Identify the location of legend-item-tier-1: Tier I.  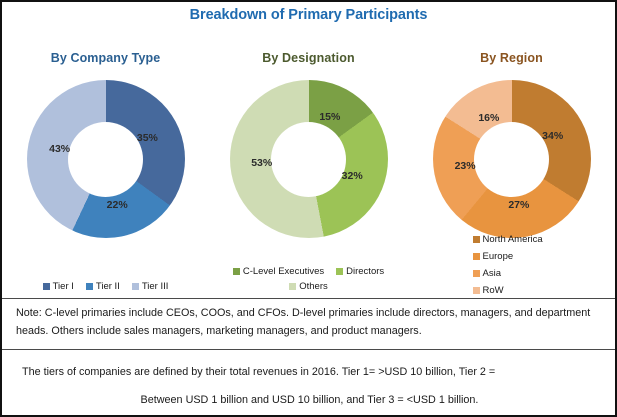
(58, 286).